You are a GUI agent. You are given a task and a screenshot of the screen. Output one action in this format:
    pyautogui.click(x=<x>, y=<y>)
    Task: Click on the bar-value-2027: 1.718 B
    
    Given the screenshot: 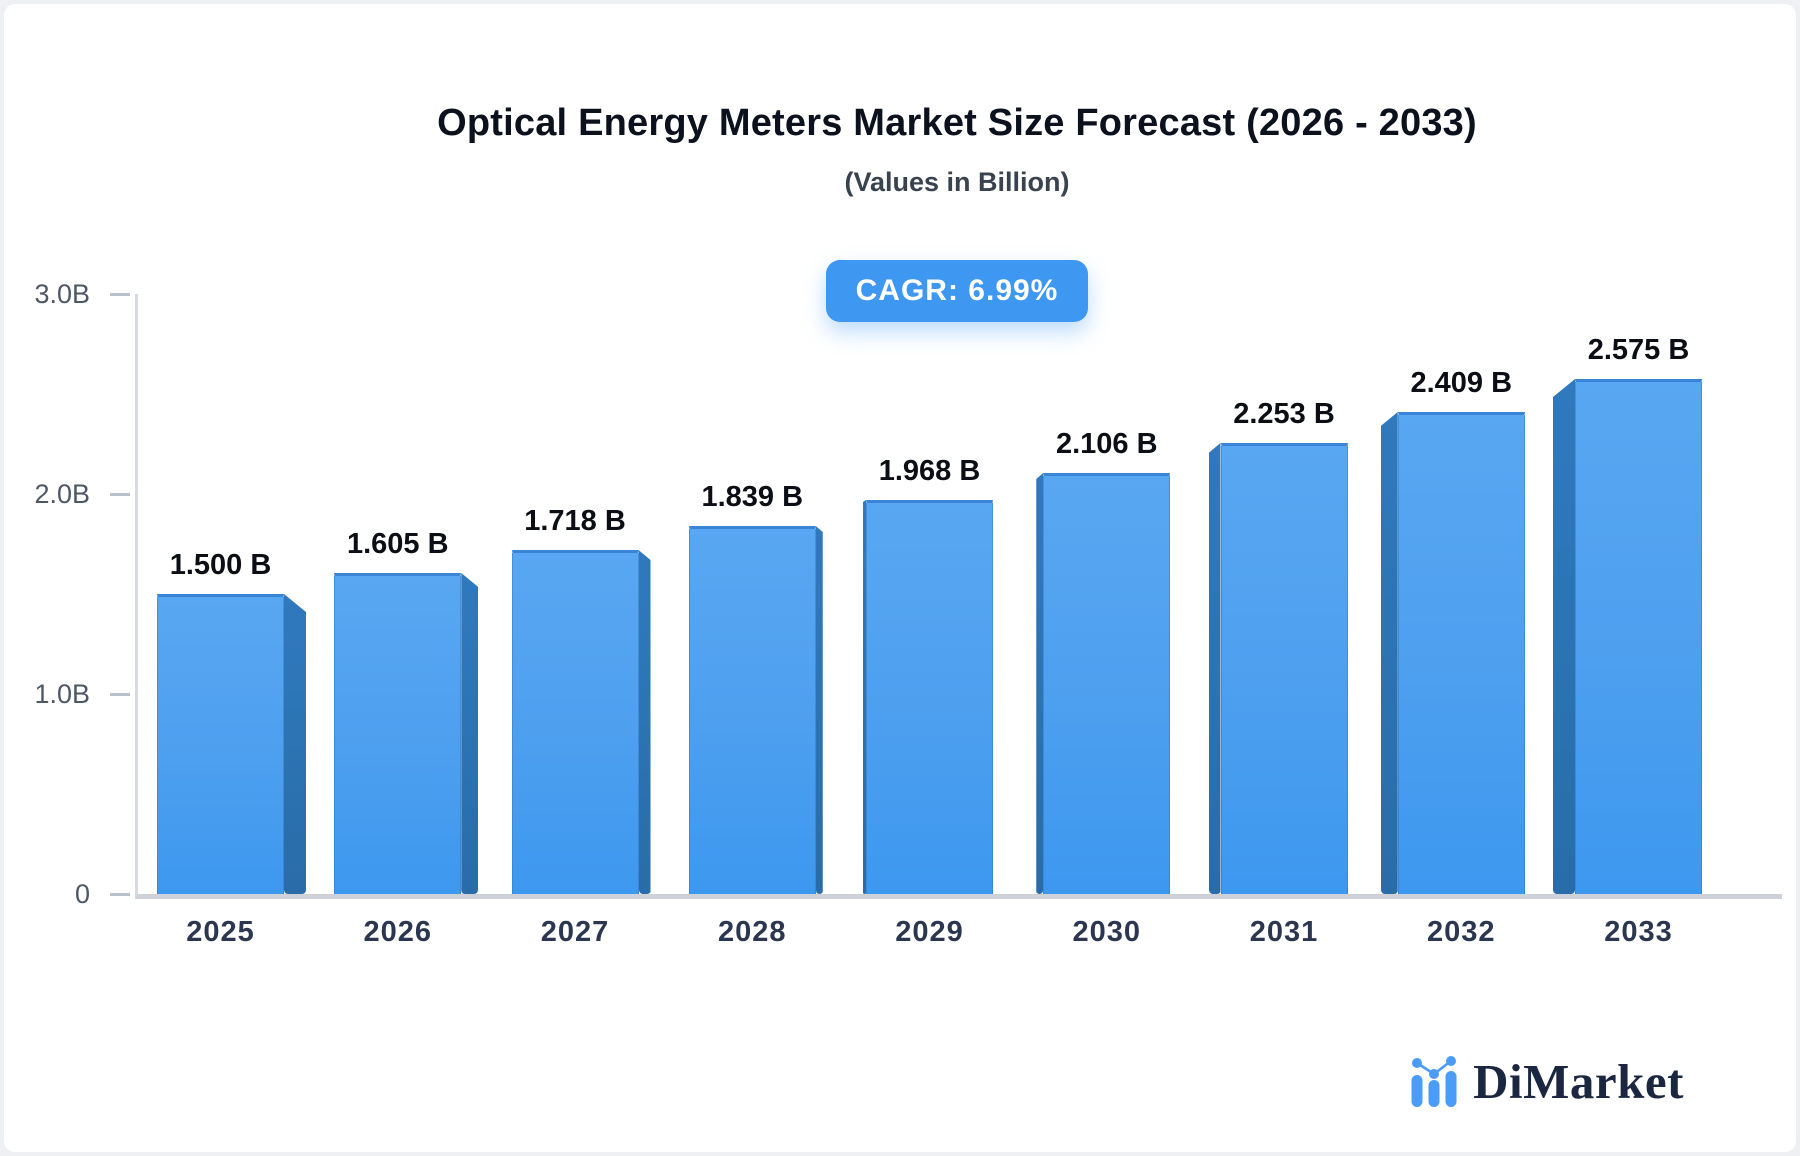 What is the action you would take?
    pyautogui.click(x=575, y=521)
    